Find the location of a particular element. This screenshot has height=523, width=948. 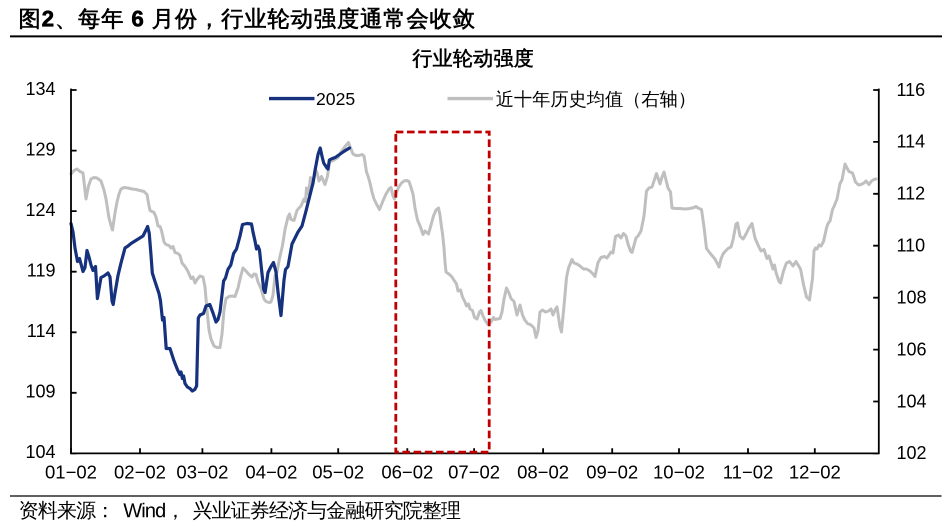

svg-text: 03−02 is located at coordinates (202, 472).